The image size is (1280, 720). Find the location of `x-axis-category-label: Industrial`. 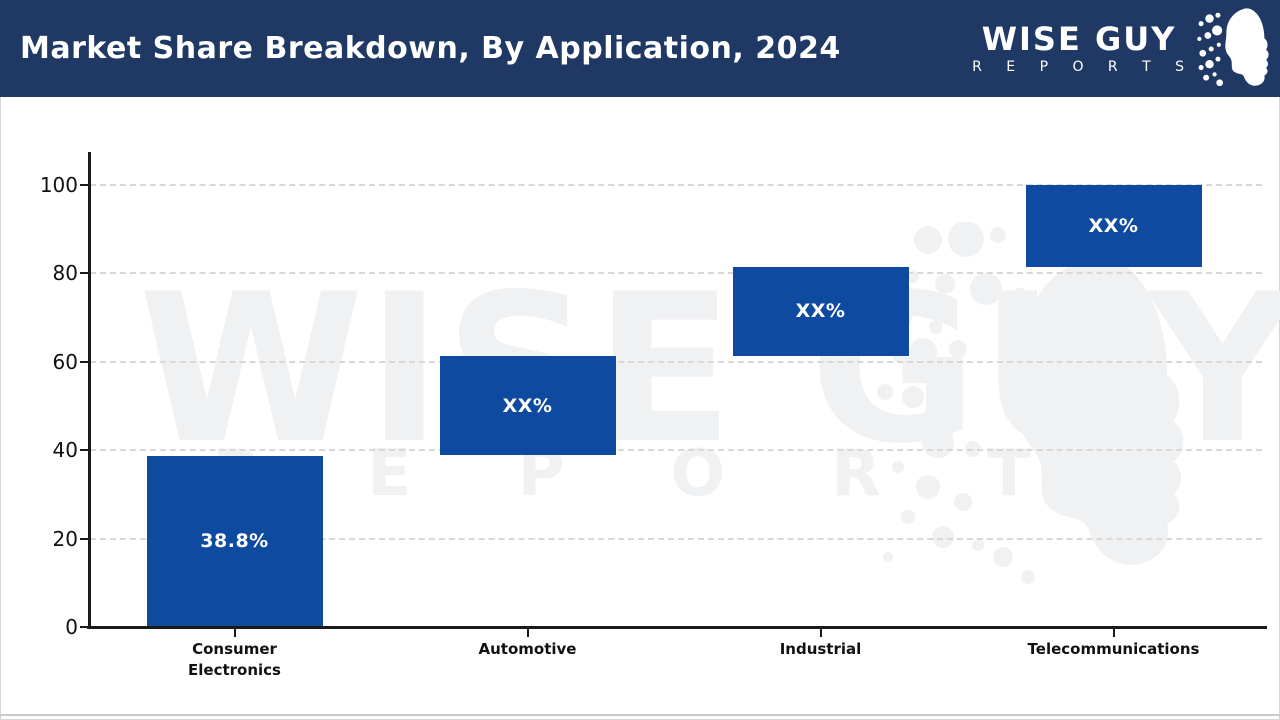

x-axis-category-label: Industrial is located at coordinates (820, 649).